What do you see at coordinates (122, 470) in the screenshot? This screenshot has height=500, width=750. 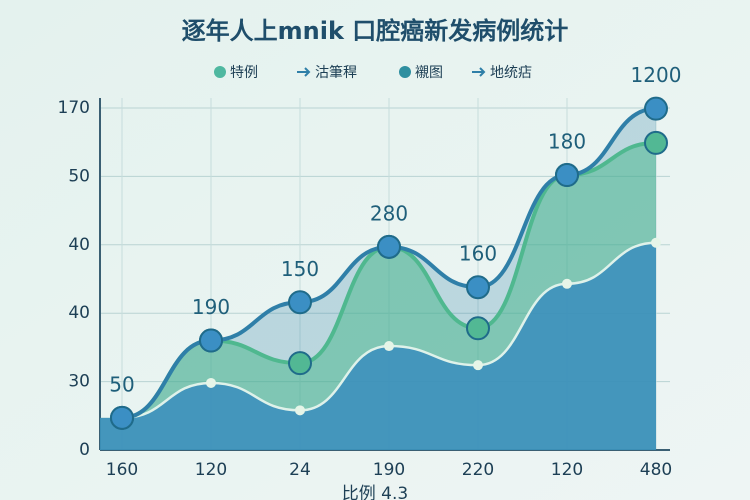 I see `x-tick-label: 160` at bounding box center [122, 470].